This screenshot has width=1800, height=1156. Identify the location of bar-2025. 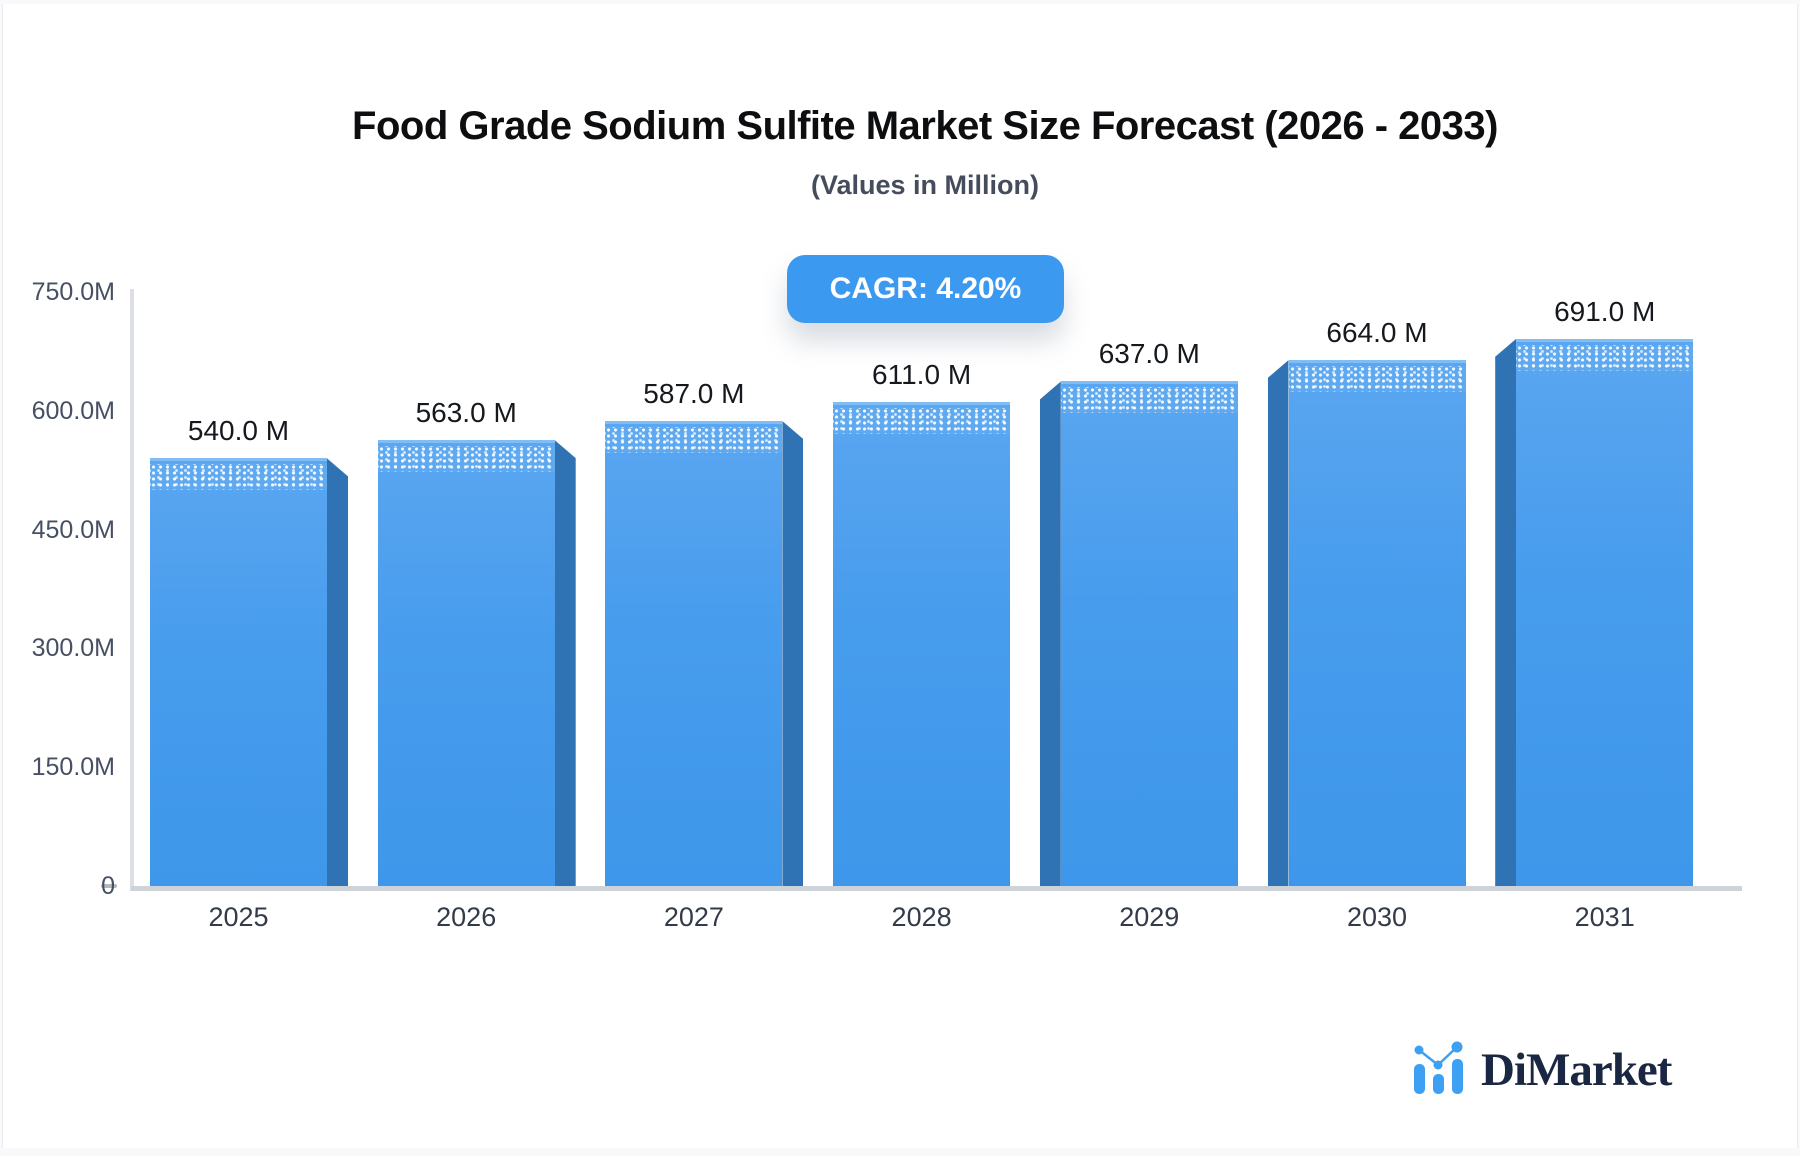
(238, 672).